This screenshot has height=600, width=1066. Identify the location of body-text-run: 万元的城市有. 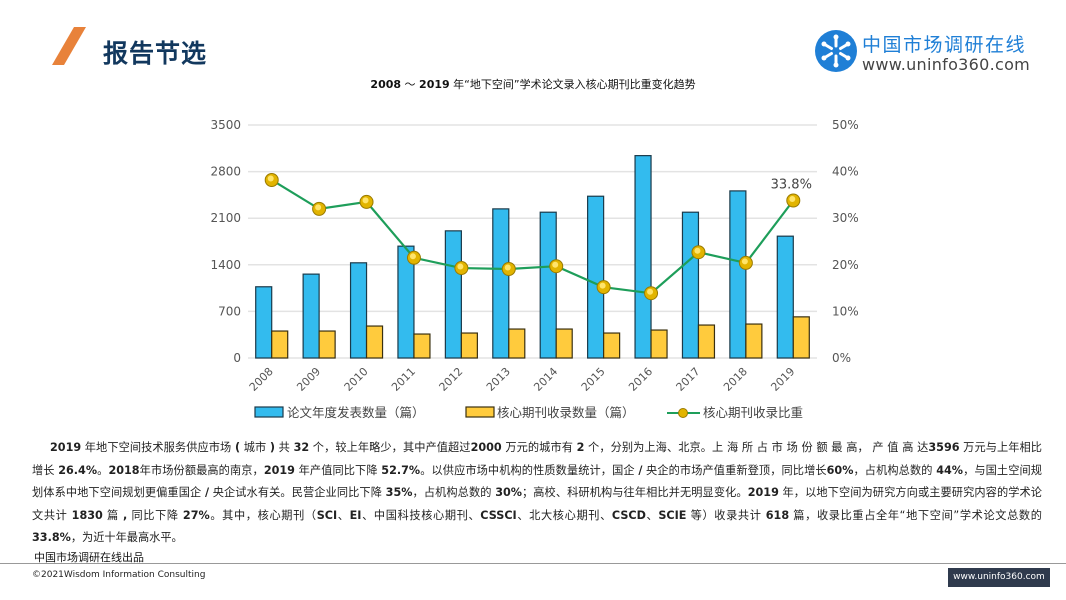
(539, 447).